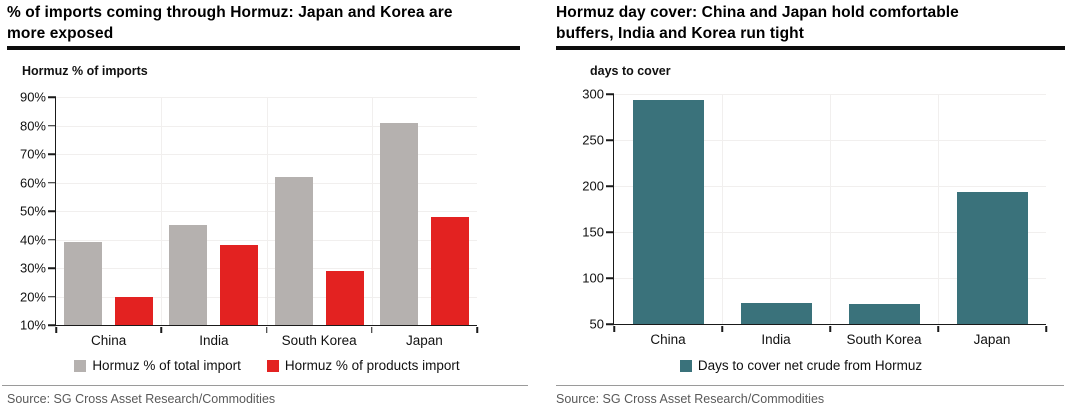 This screenshot has height=416, width=1068. I want to click on bar-japan-hormuz-of-total-import, so click(398, 223).